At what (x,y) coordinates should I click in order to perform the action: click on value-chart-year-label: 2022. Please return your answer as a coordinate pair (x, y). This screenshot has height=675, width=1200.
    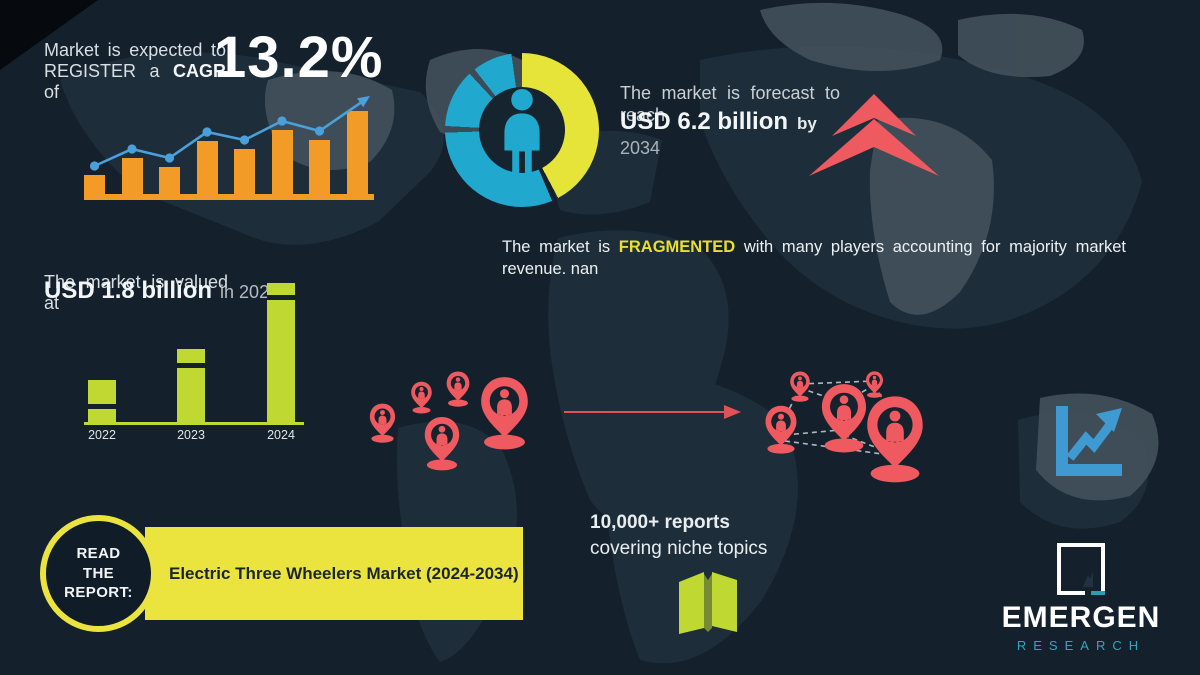
    Looking at the image, I should click on (102, 435).